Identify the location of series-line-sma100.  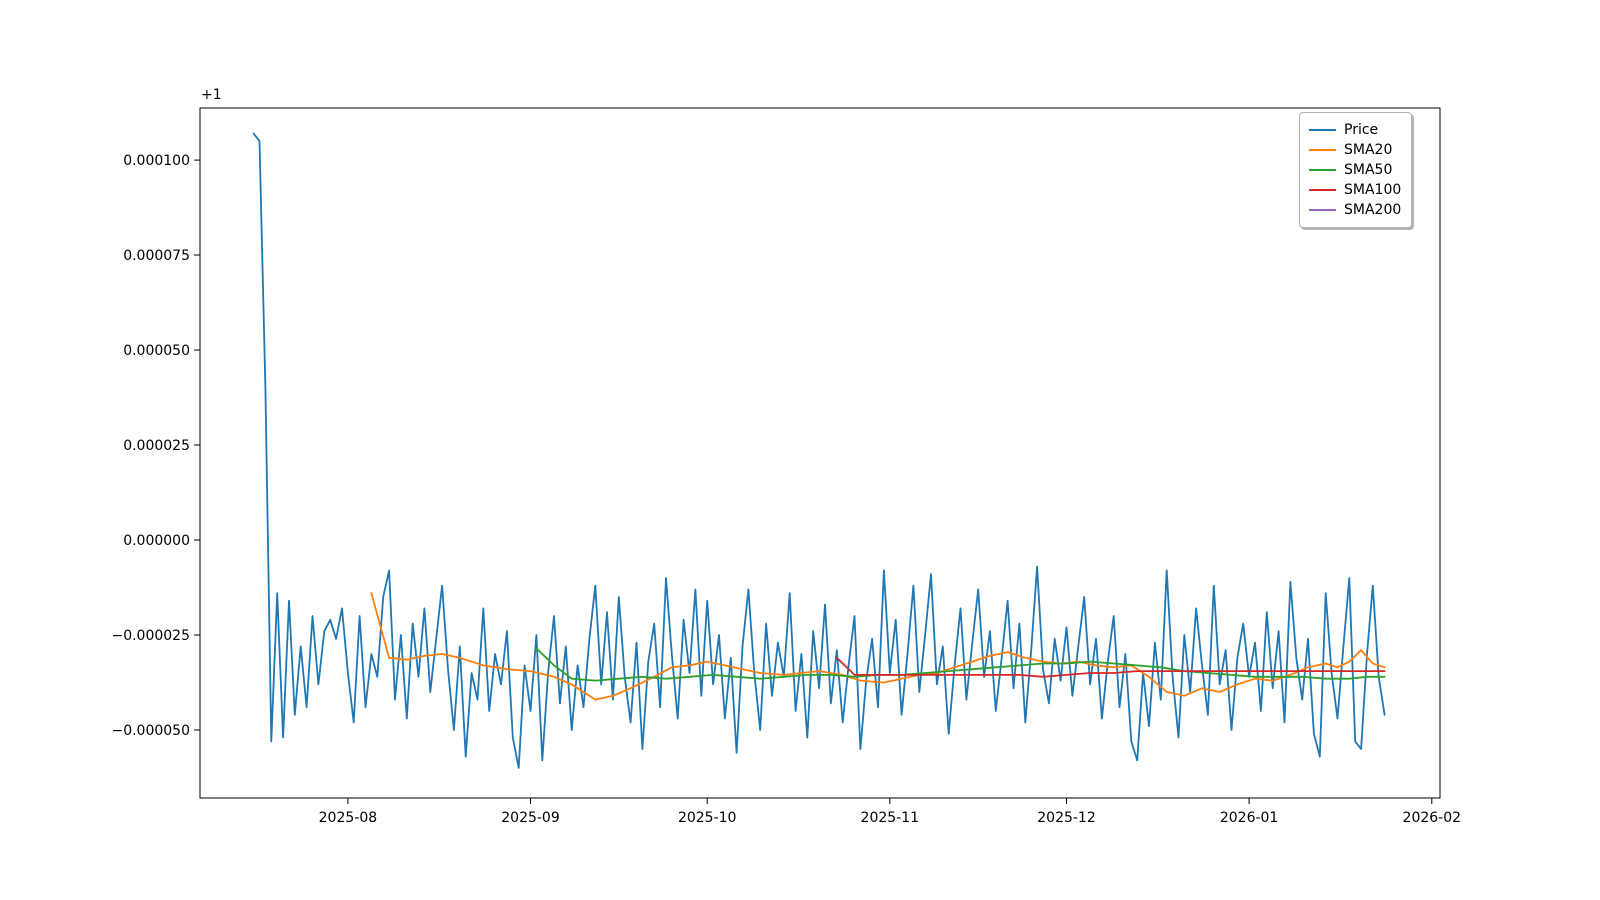
(1110, 667).